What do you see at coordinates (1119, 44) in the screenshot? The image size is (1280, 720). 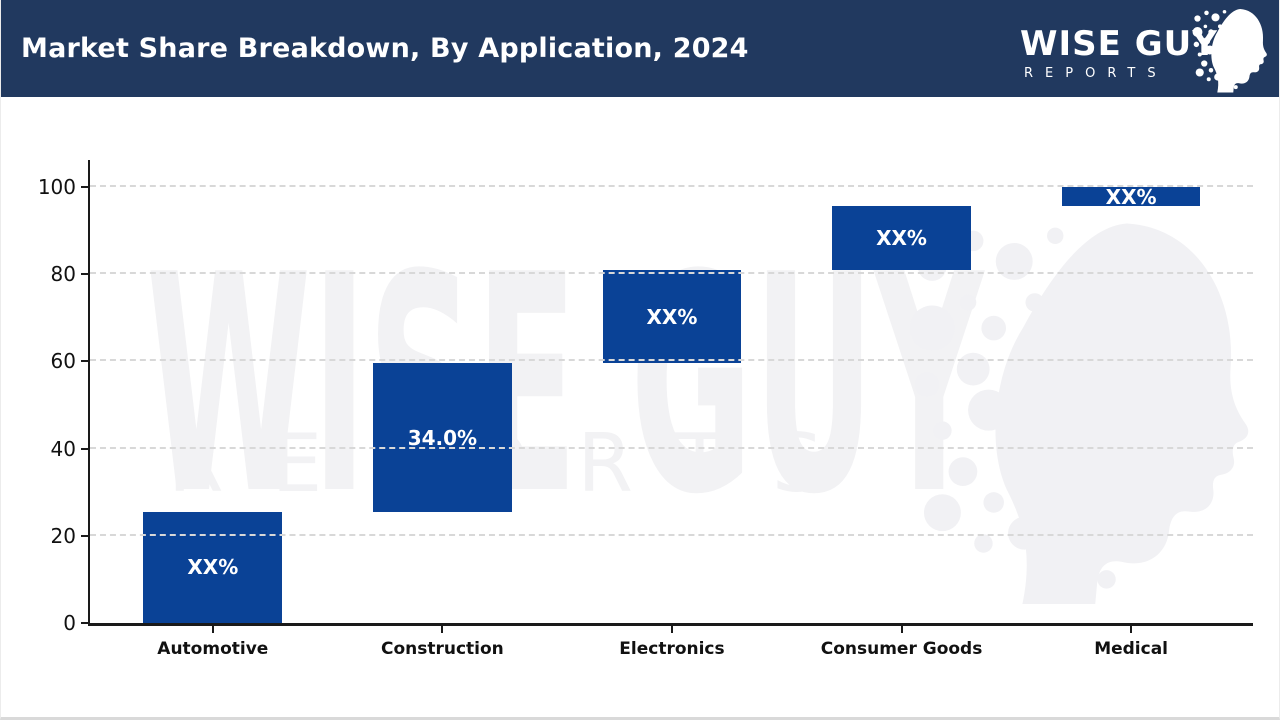 I see `logo-wordmark: WISE GUY` at bounding box center [1119, 44].